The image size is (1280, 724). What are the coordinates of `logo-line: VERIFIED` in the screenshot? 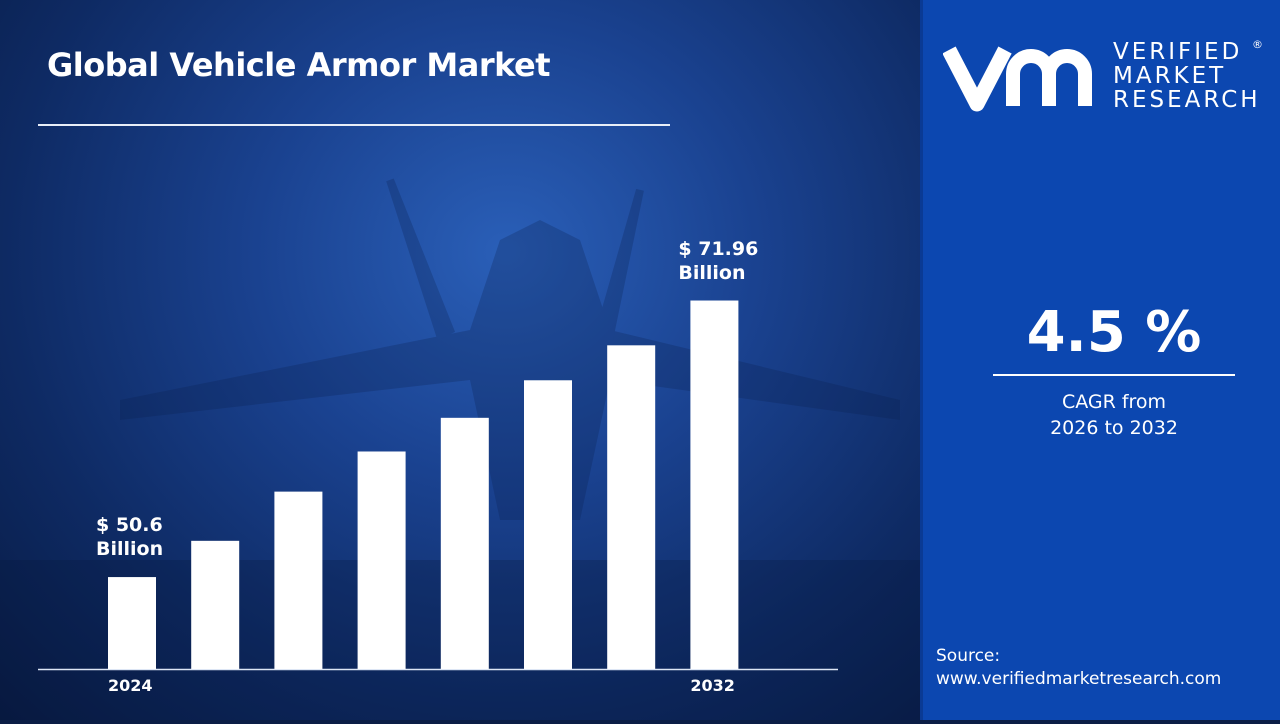 It's located at (1178, 52).